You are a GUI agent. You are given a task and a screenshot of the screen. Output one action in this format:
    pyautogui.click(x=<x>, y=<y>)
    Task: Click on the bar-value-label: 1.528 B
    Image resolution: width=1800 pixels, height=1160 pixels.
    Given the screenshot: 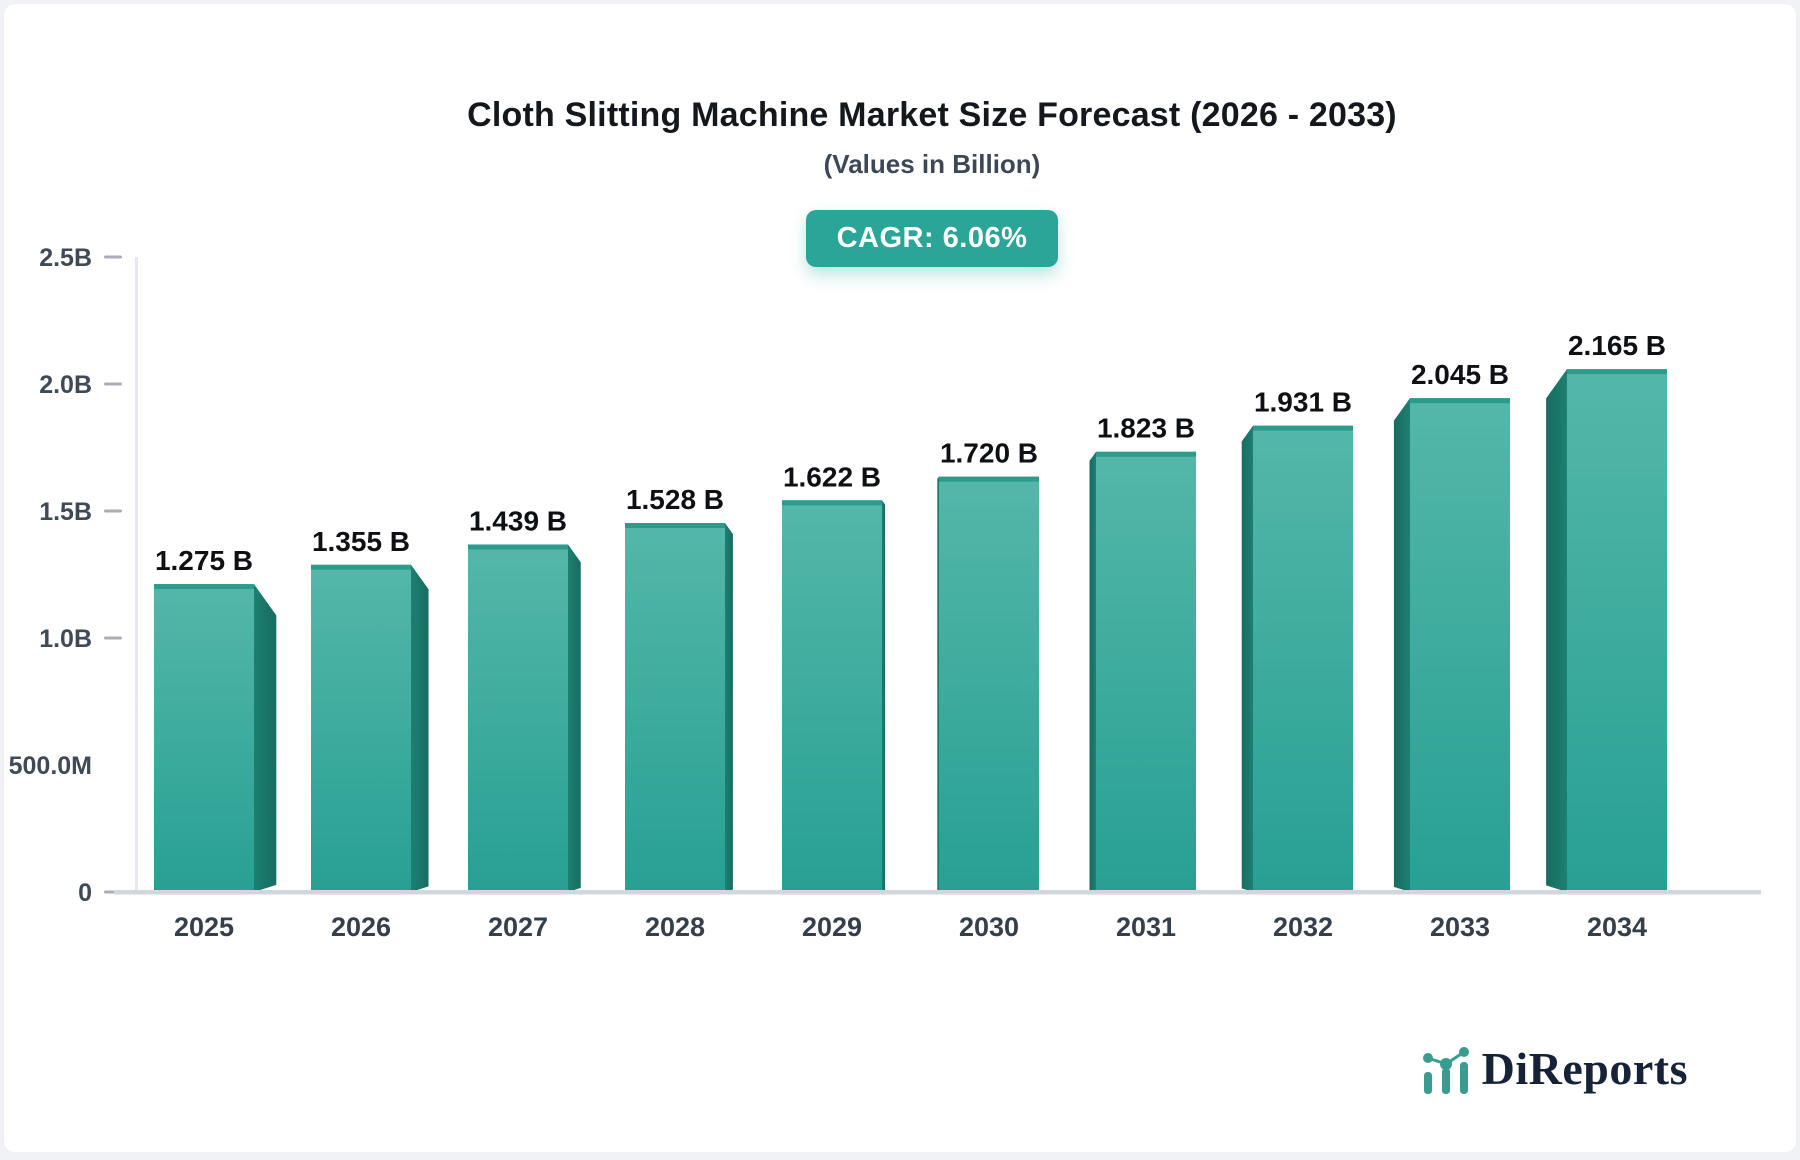 What is the action you would take?
    pyautogui.click(x=675, y=499)
    